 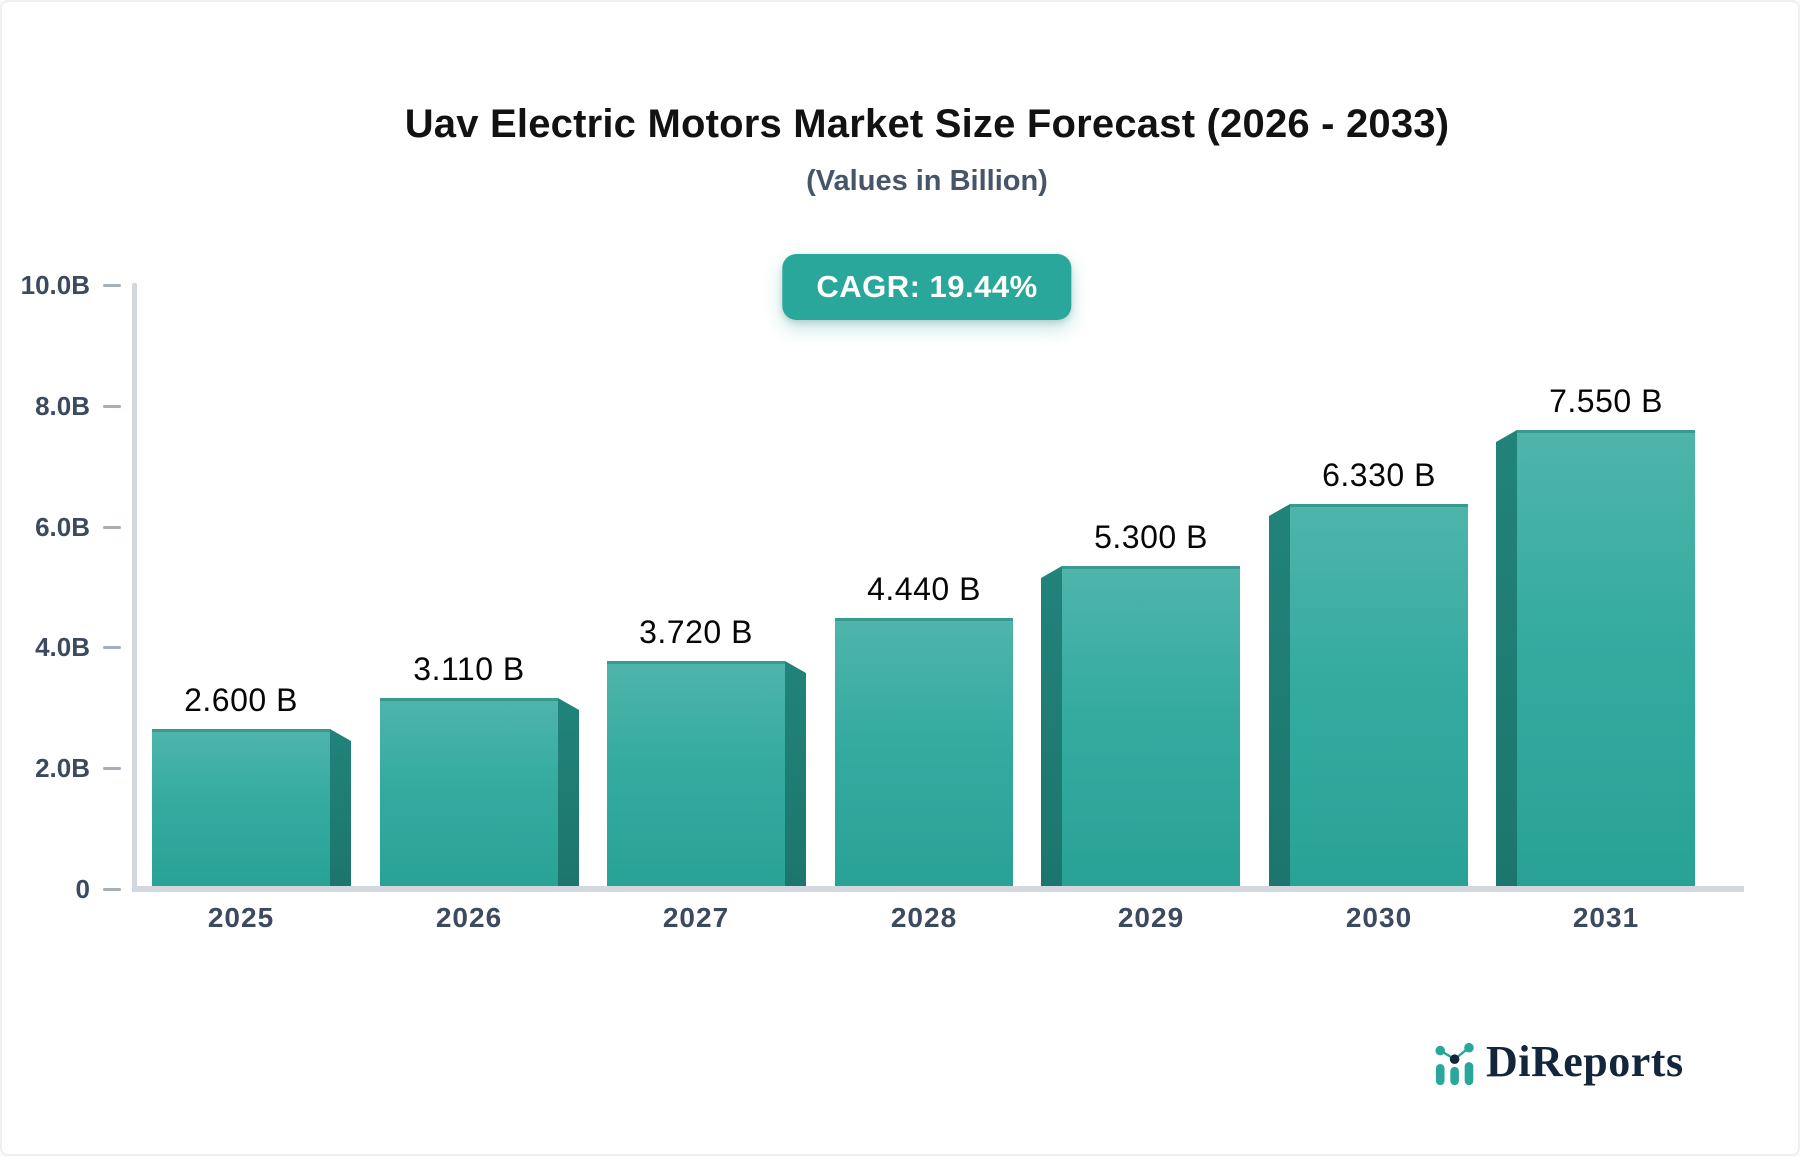 What do you see at coordinates (134, 585) in the screenshot?
I see `y-axis-line` at bounding box center [134, 585].